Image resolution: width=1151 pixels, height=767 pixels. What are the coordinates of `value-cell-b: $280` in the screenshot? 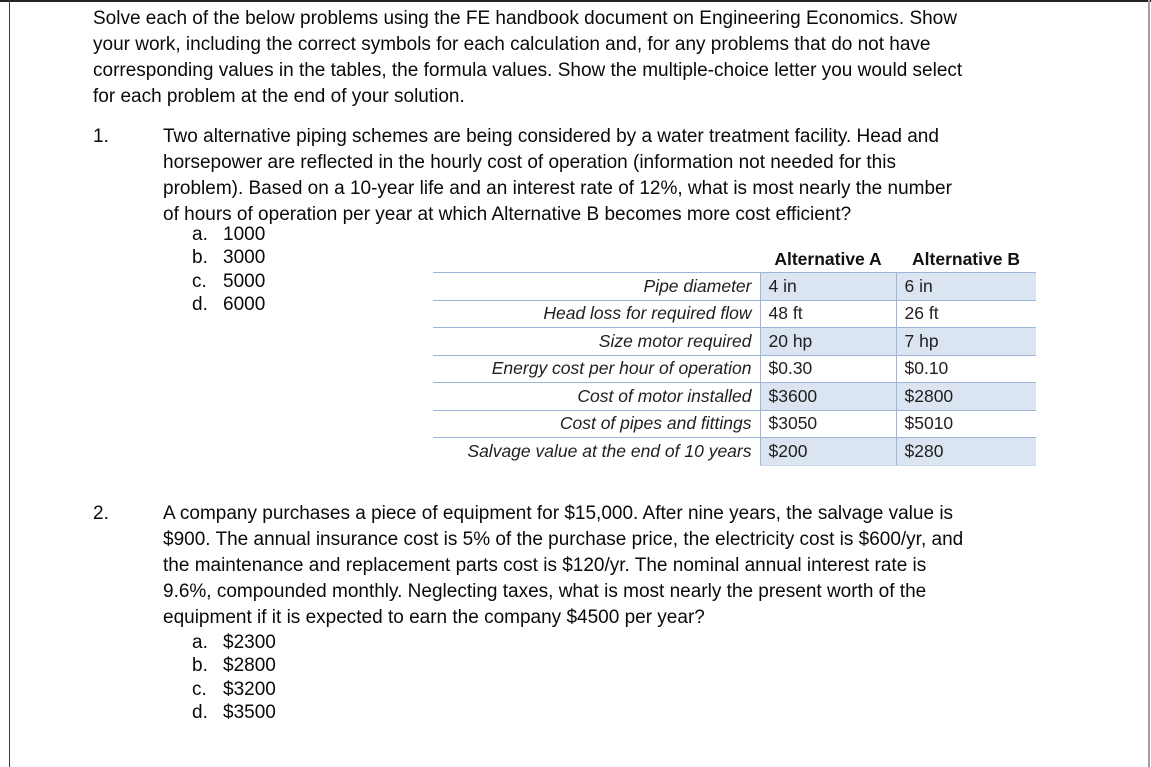 It's located at (965, 451).